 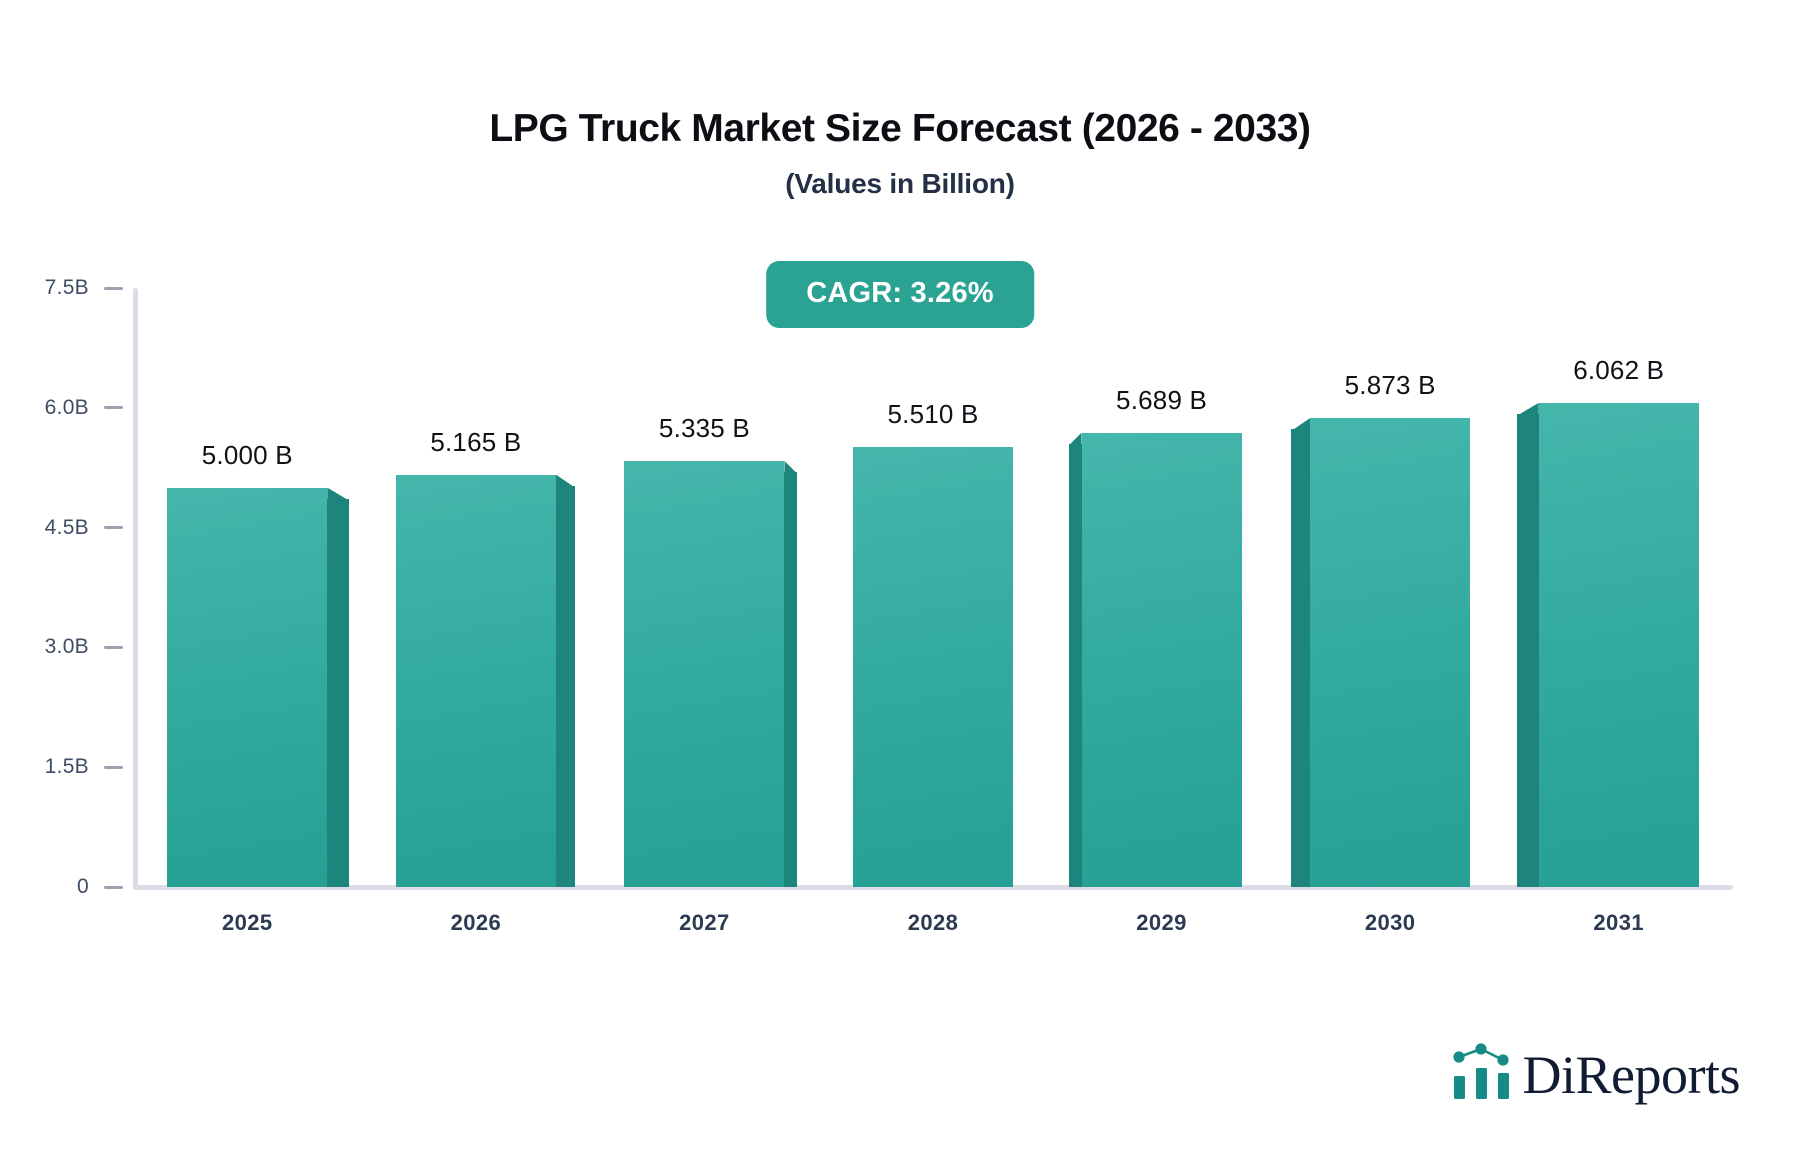 I want to click on bar-column: 6.062 B, so click(x=1607, y=587).